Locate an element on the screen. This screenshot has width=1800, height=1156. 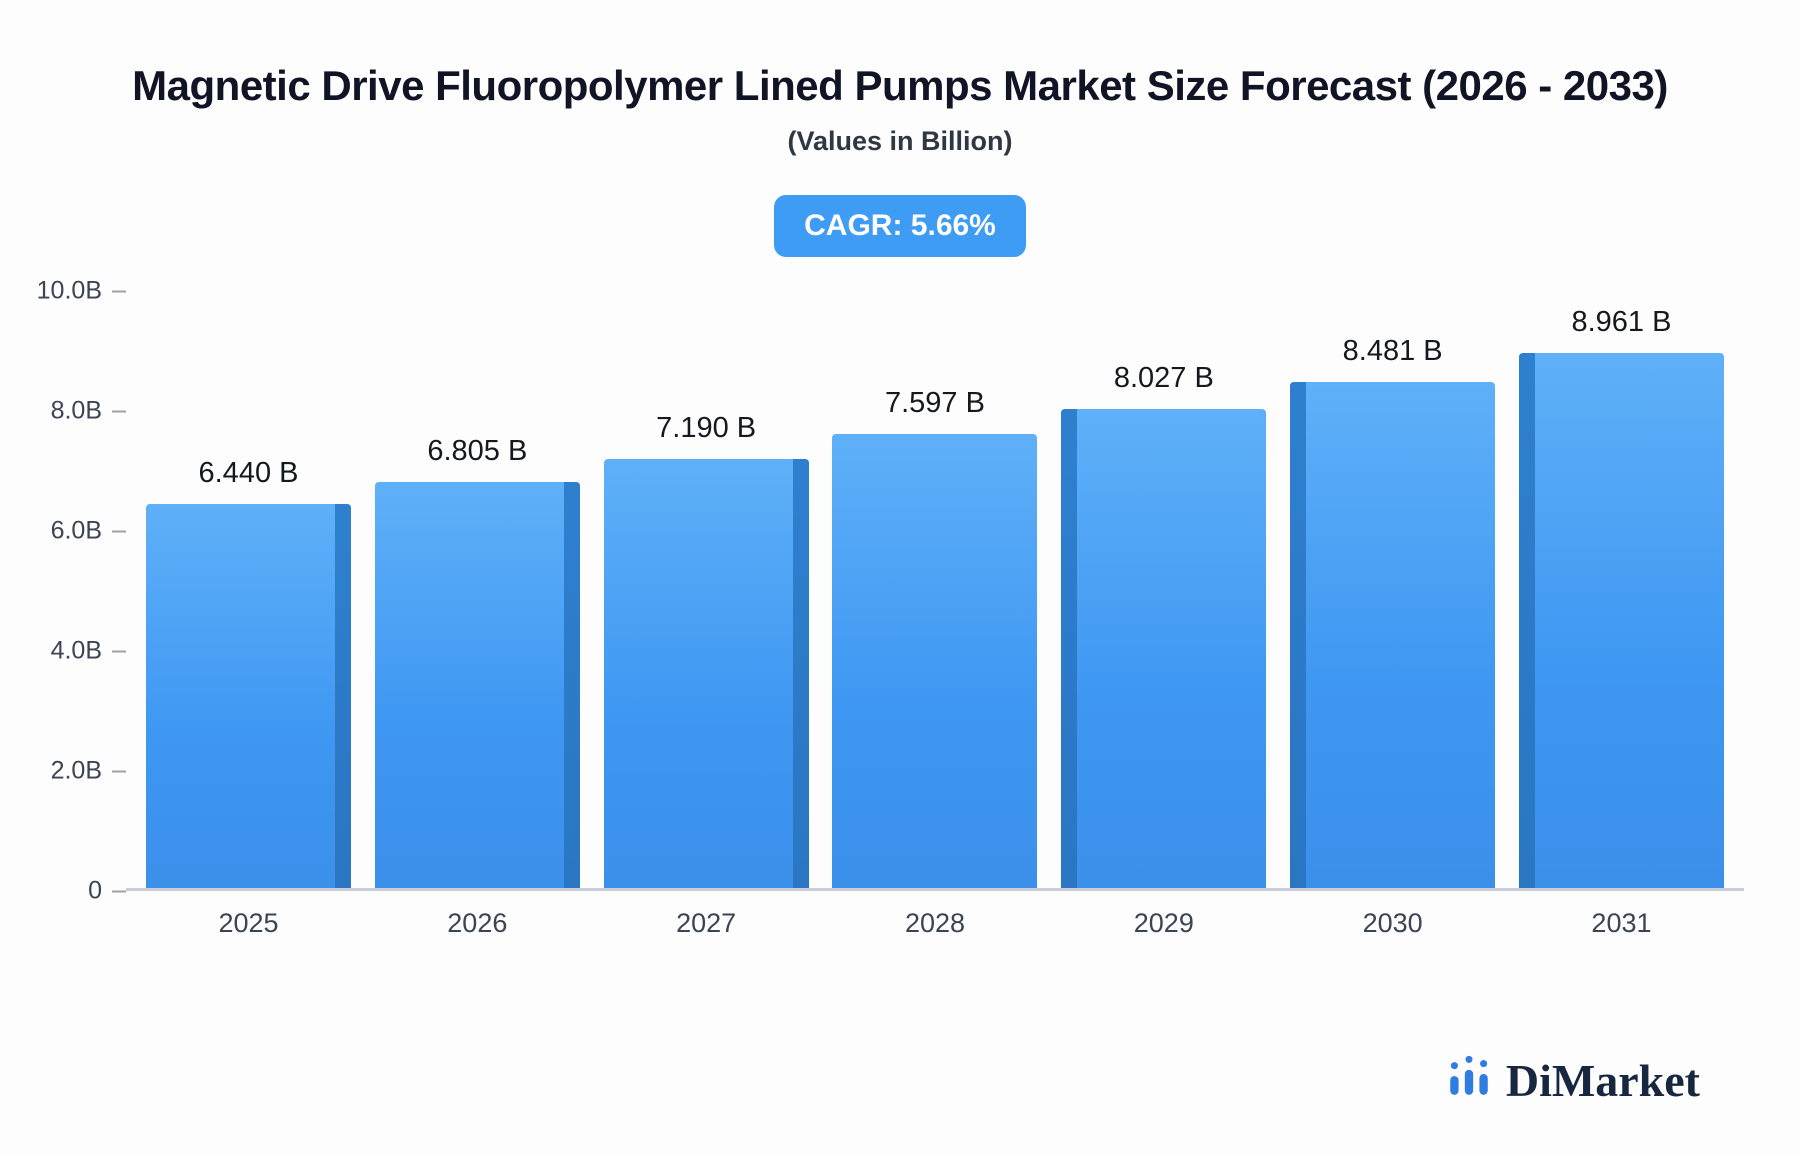
bar-value-label: 8.027 B is located at coordinates (1163, 377).